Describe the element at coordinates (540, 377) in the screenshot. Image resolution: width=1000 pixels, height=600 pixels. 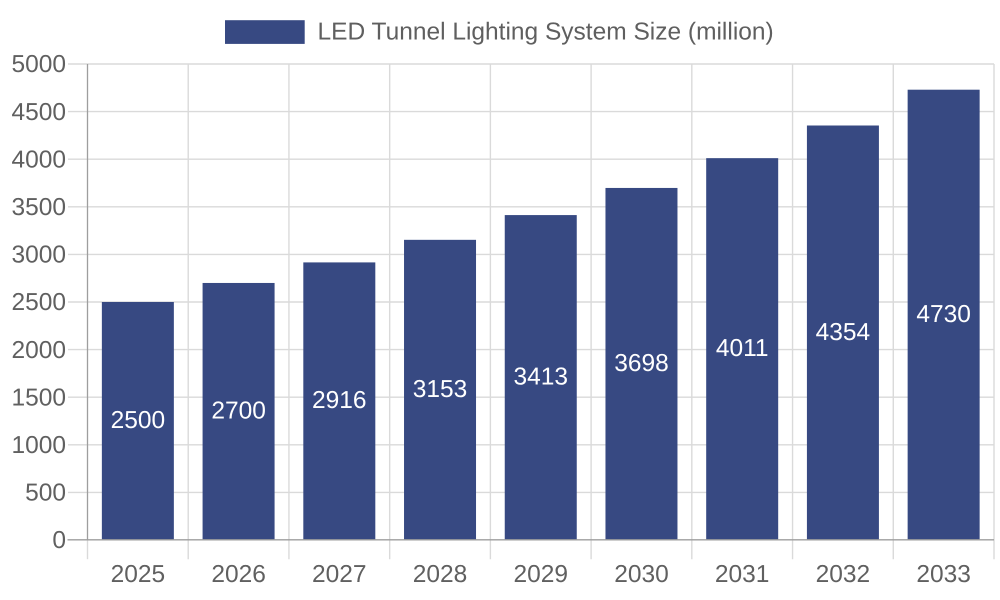
I see `svg-text: 3413` at that location.